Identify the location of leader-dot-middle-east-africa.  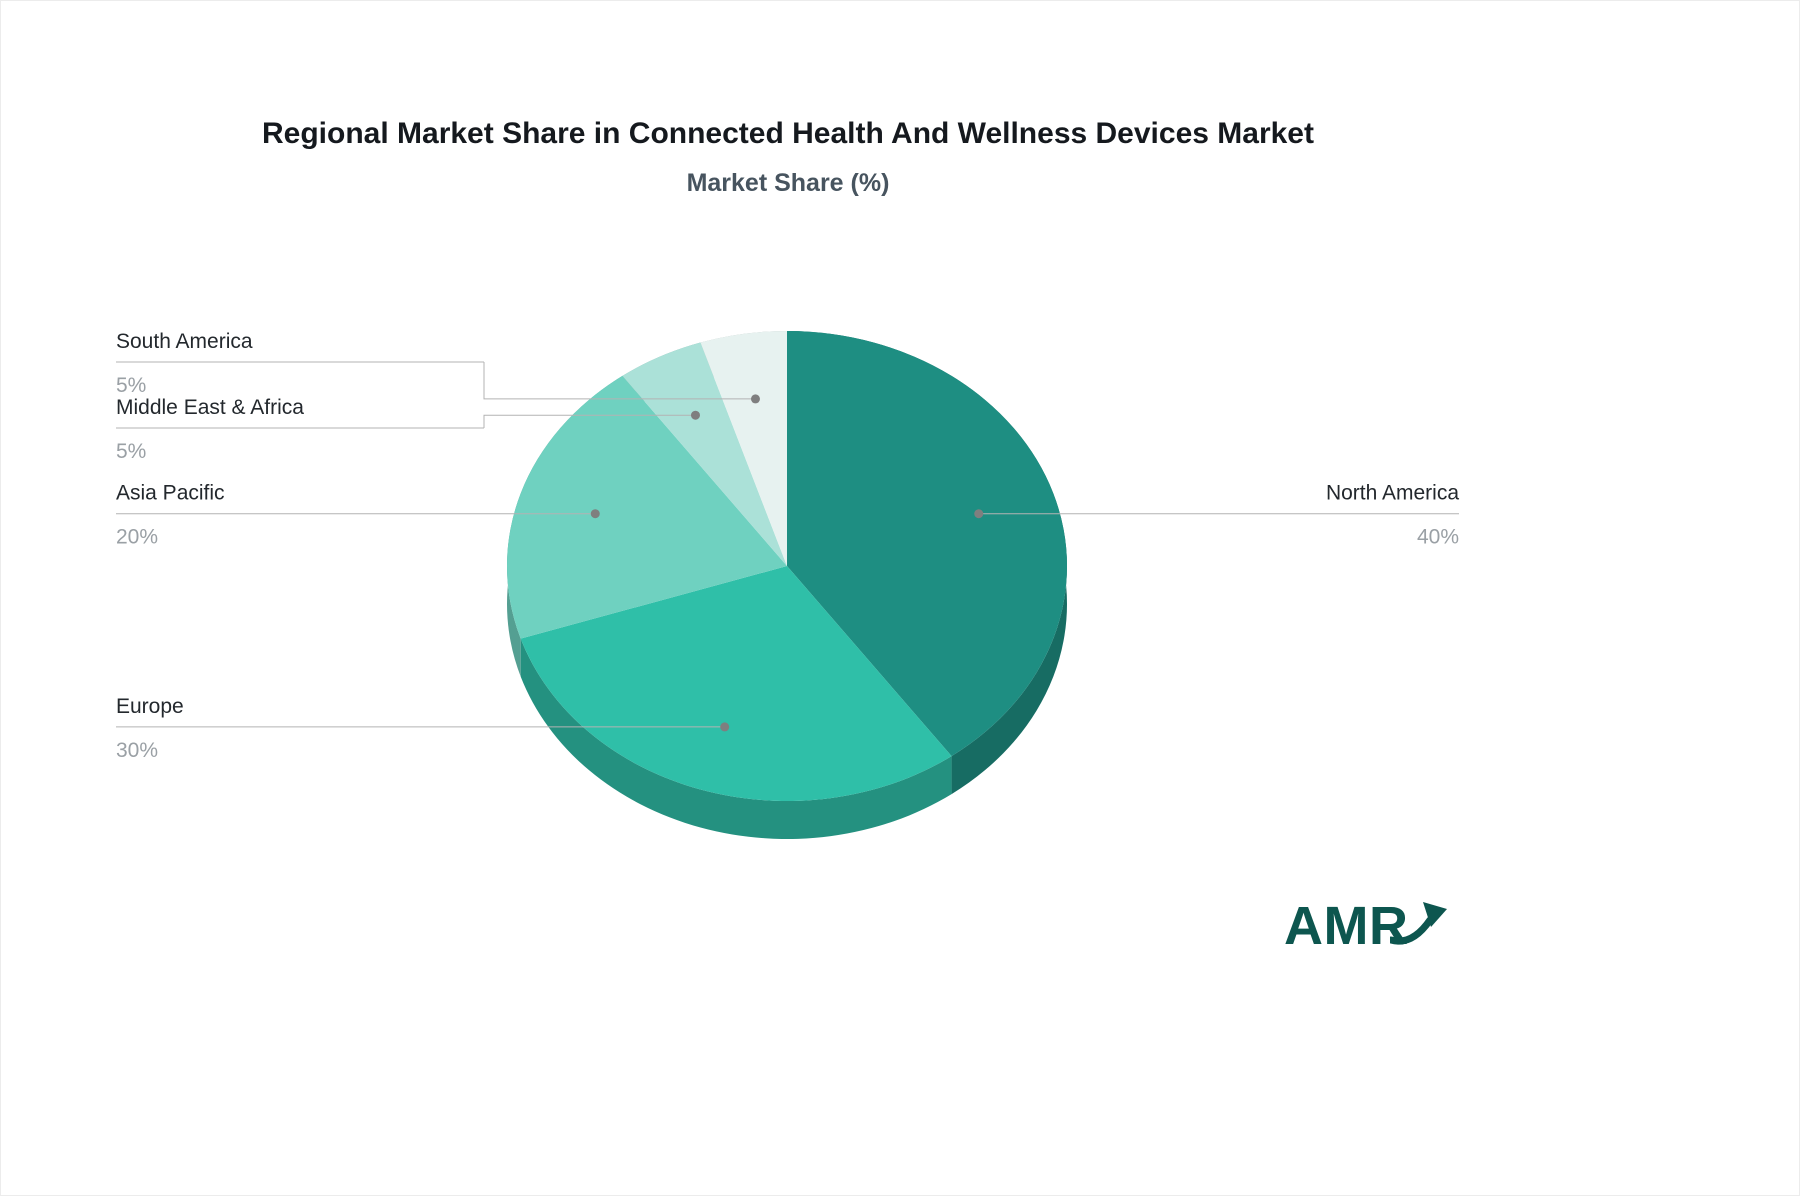
(695, 415).